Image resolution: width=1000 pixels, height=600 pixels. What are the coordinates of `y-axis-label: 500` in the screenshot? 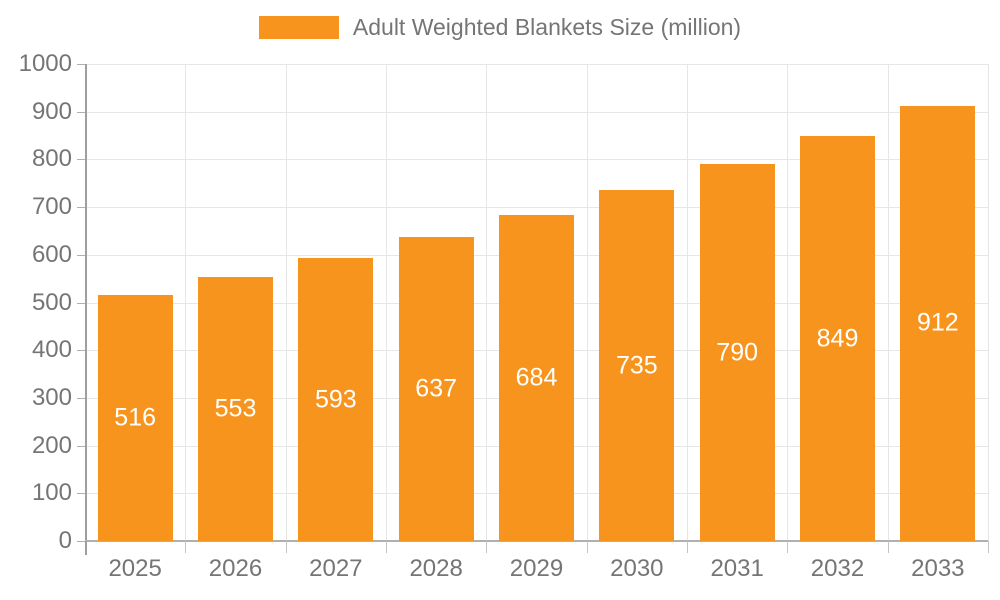 It's located at (51, 302).